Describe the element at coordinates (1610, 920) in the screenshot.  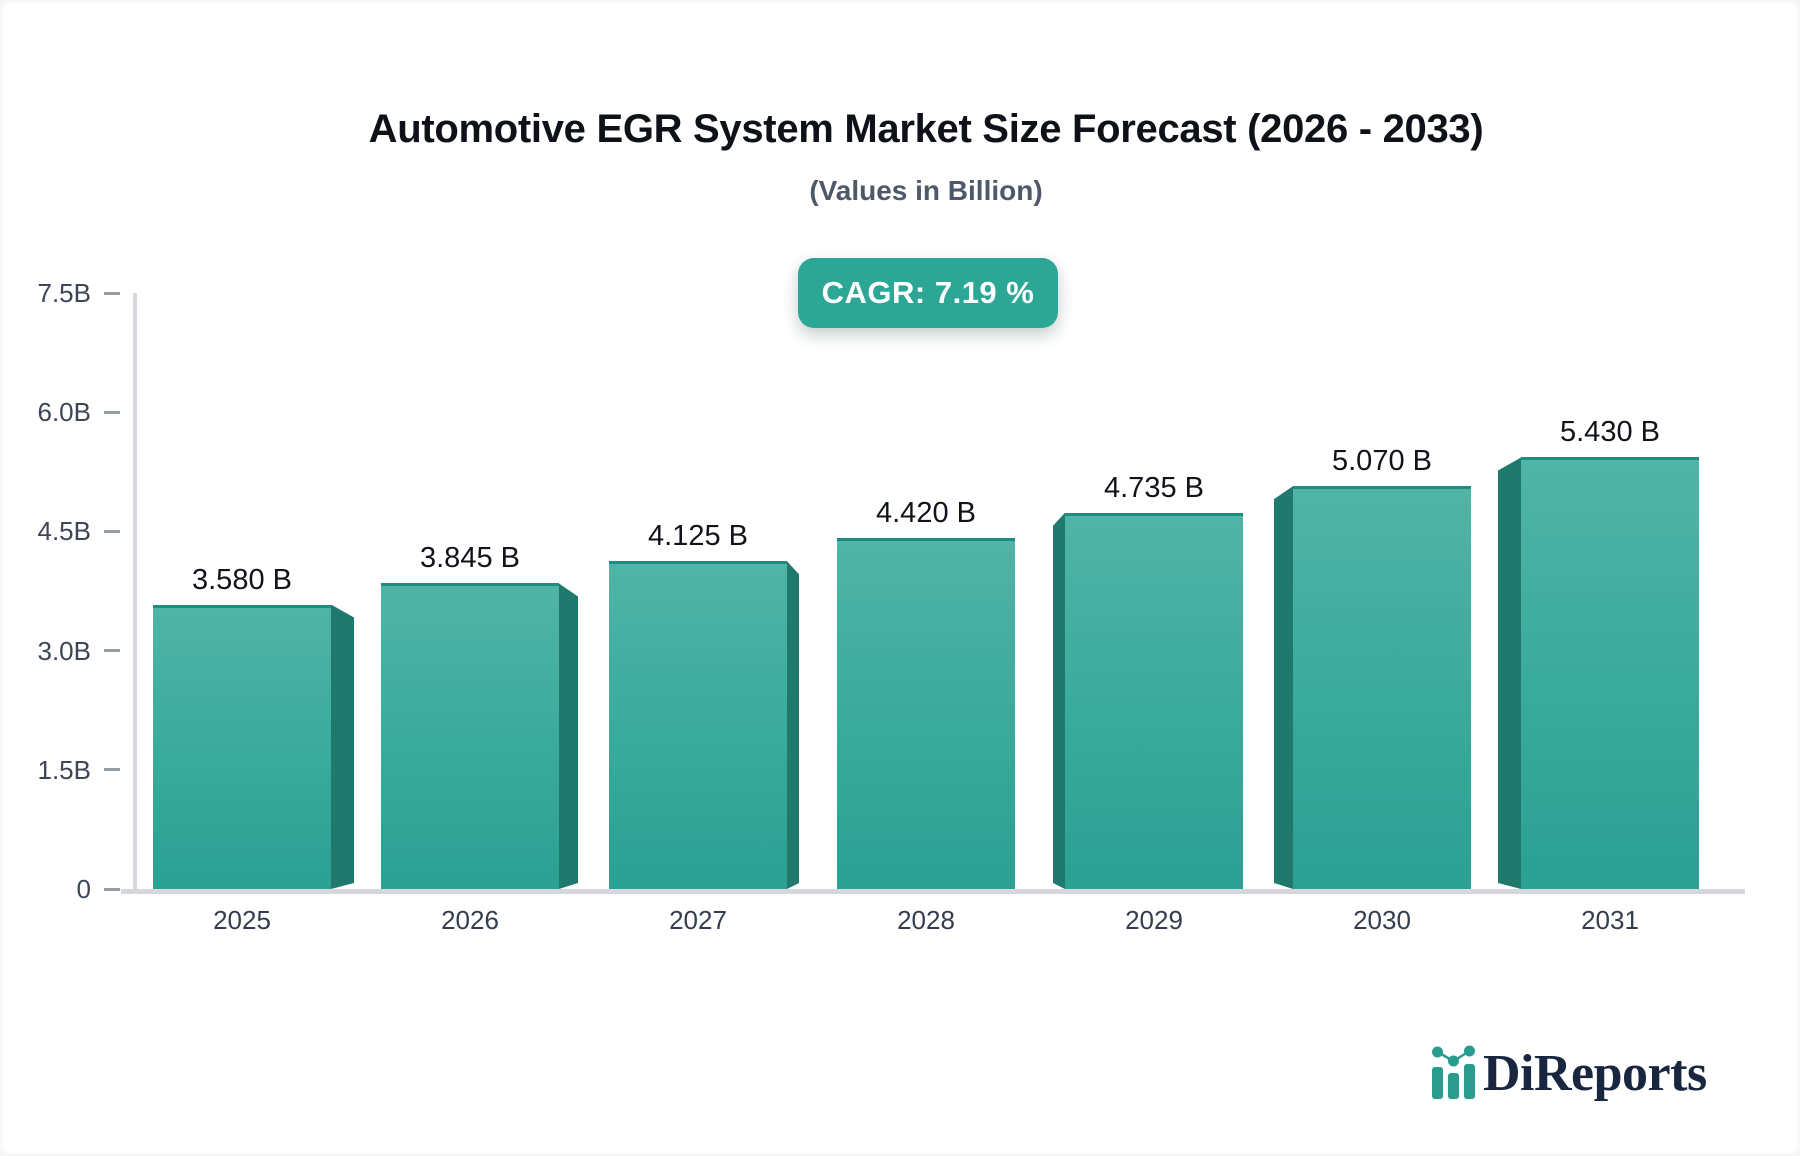
I see `x-axis-label: 2031` at that location.